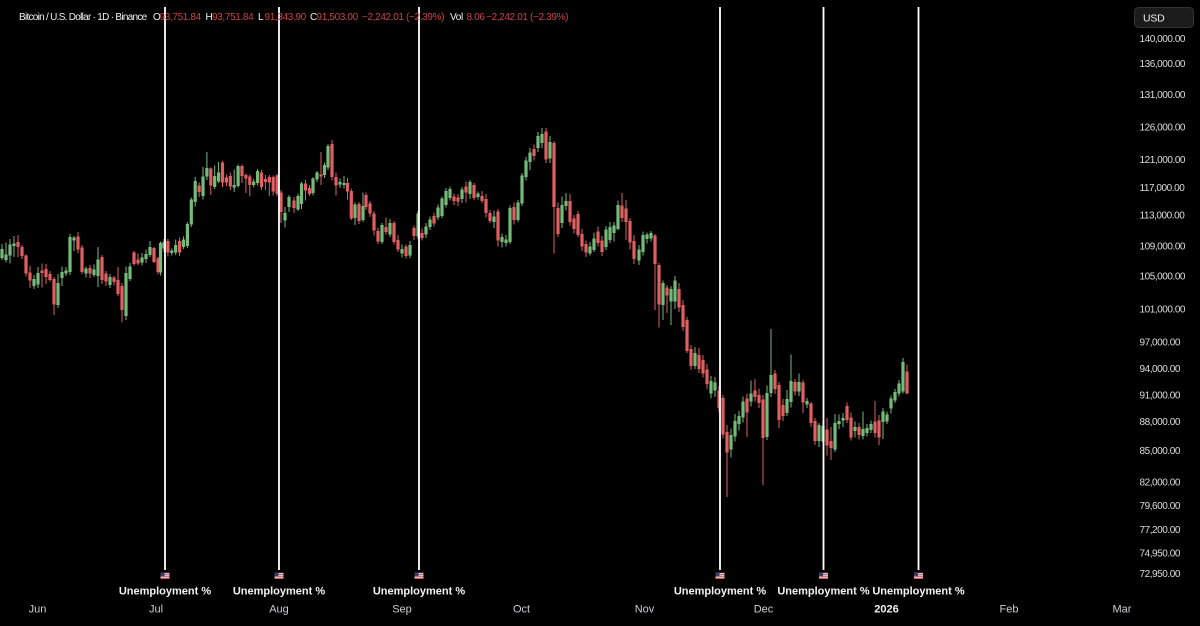 The height and width of the screenshot is (626, 1200). Describe the element at coordinates (261, 17) in the screenshot. I see `svg-text: L` at that location.